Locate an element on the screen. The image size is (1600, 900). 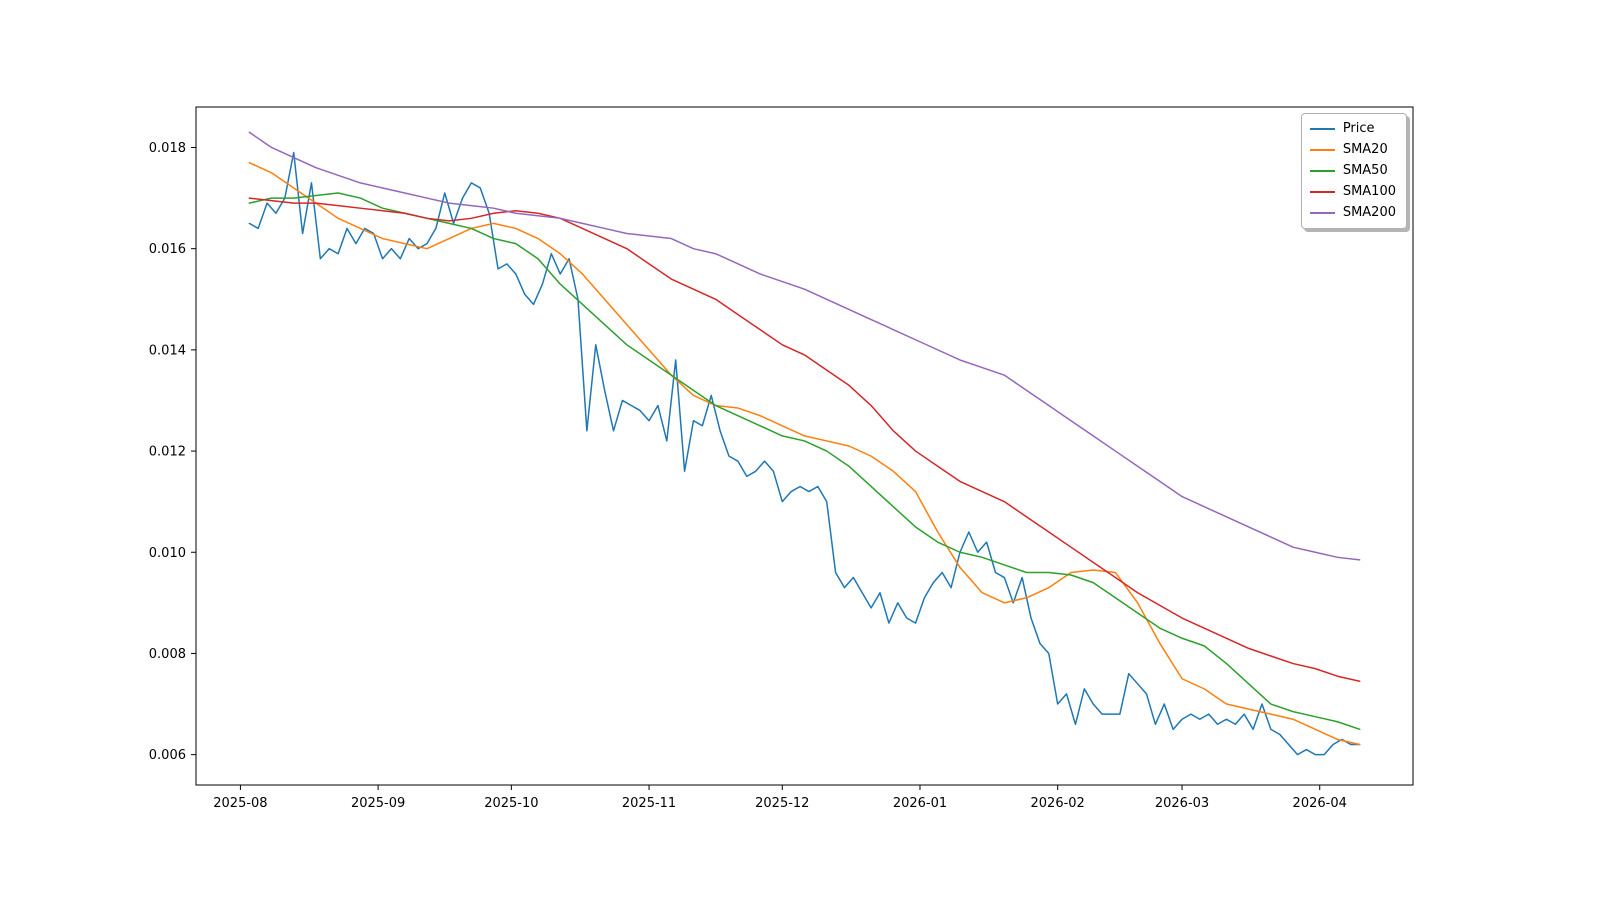
legend-label: SMA50 is located at coordinates (1365, 170).